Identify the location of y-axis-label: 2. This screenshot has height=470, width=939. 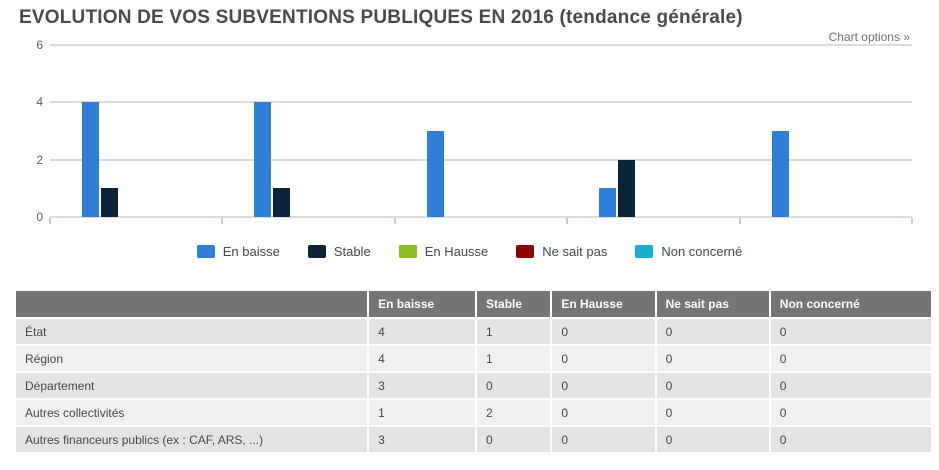
(39, 159).